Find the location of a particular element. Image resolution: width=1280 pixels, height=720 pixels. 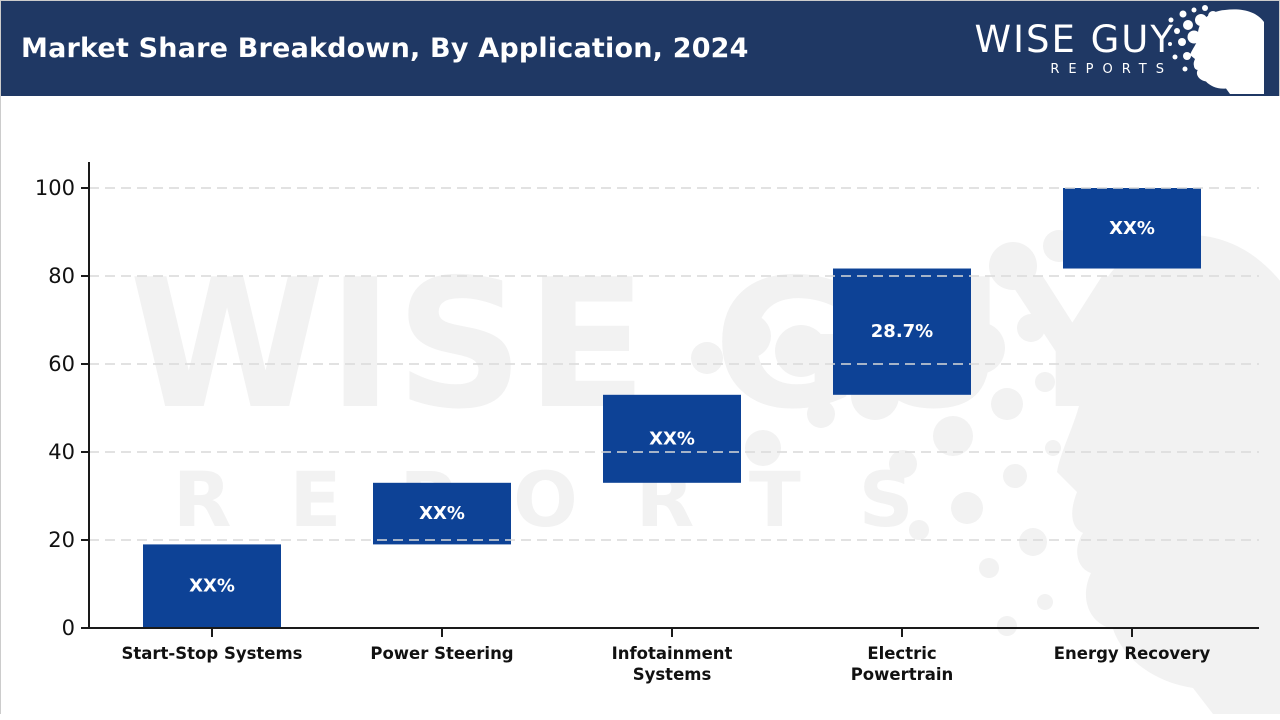

bar-start-stop-systems is located at coordinates (212, 586).